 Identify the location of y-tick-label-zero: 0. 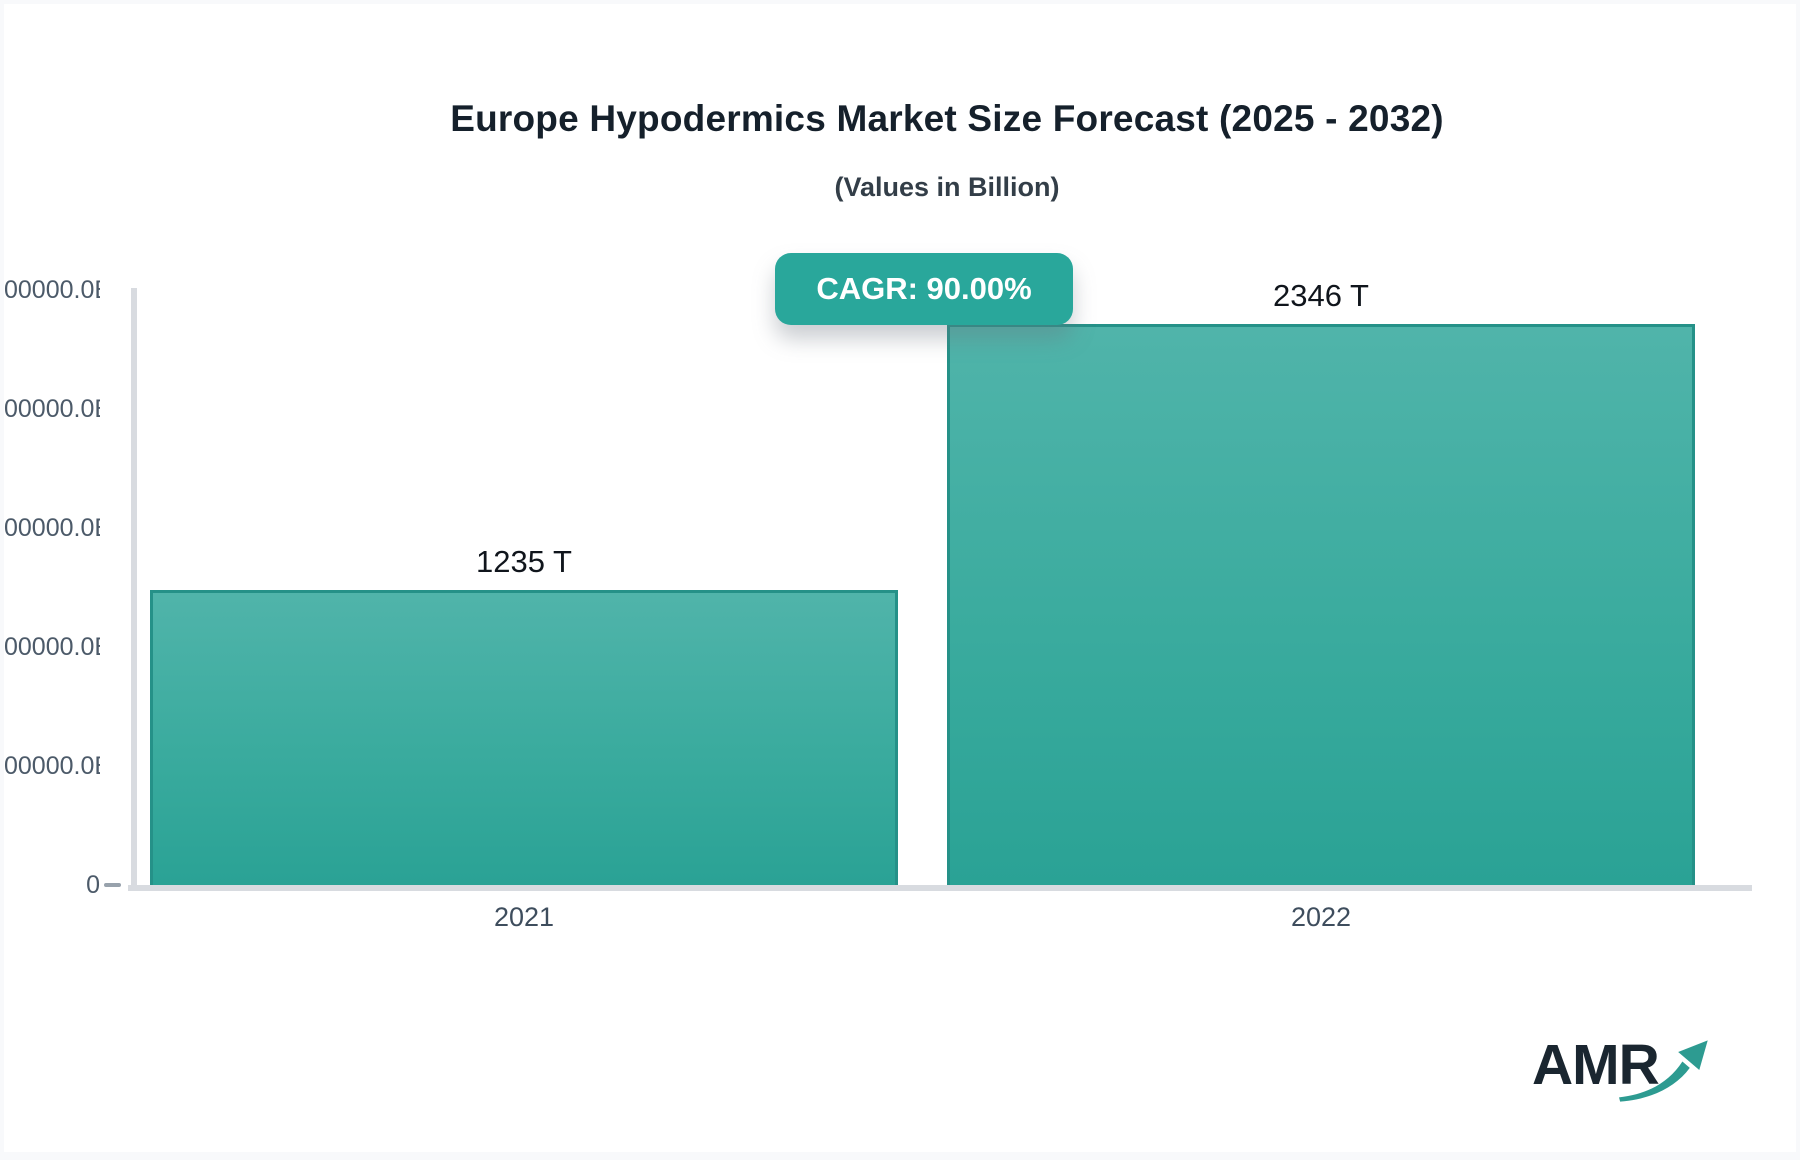
(93, 885).